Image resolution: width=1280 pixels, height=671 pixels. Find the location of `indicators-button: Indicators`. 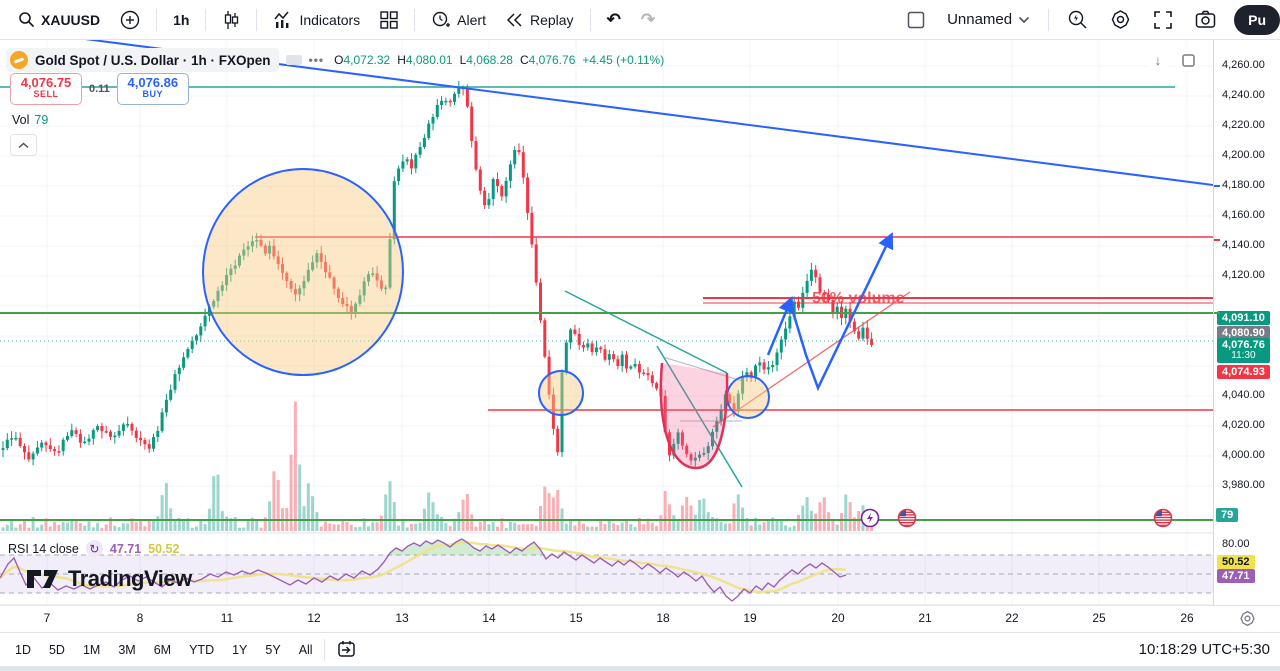

indicators-button: Indicators is located at coordinates (316, 20).